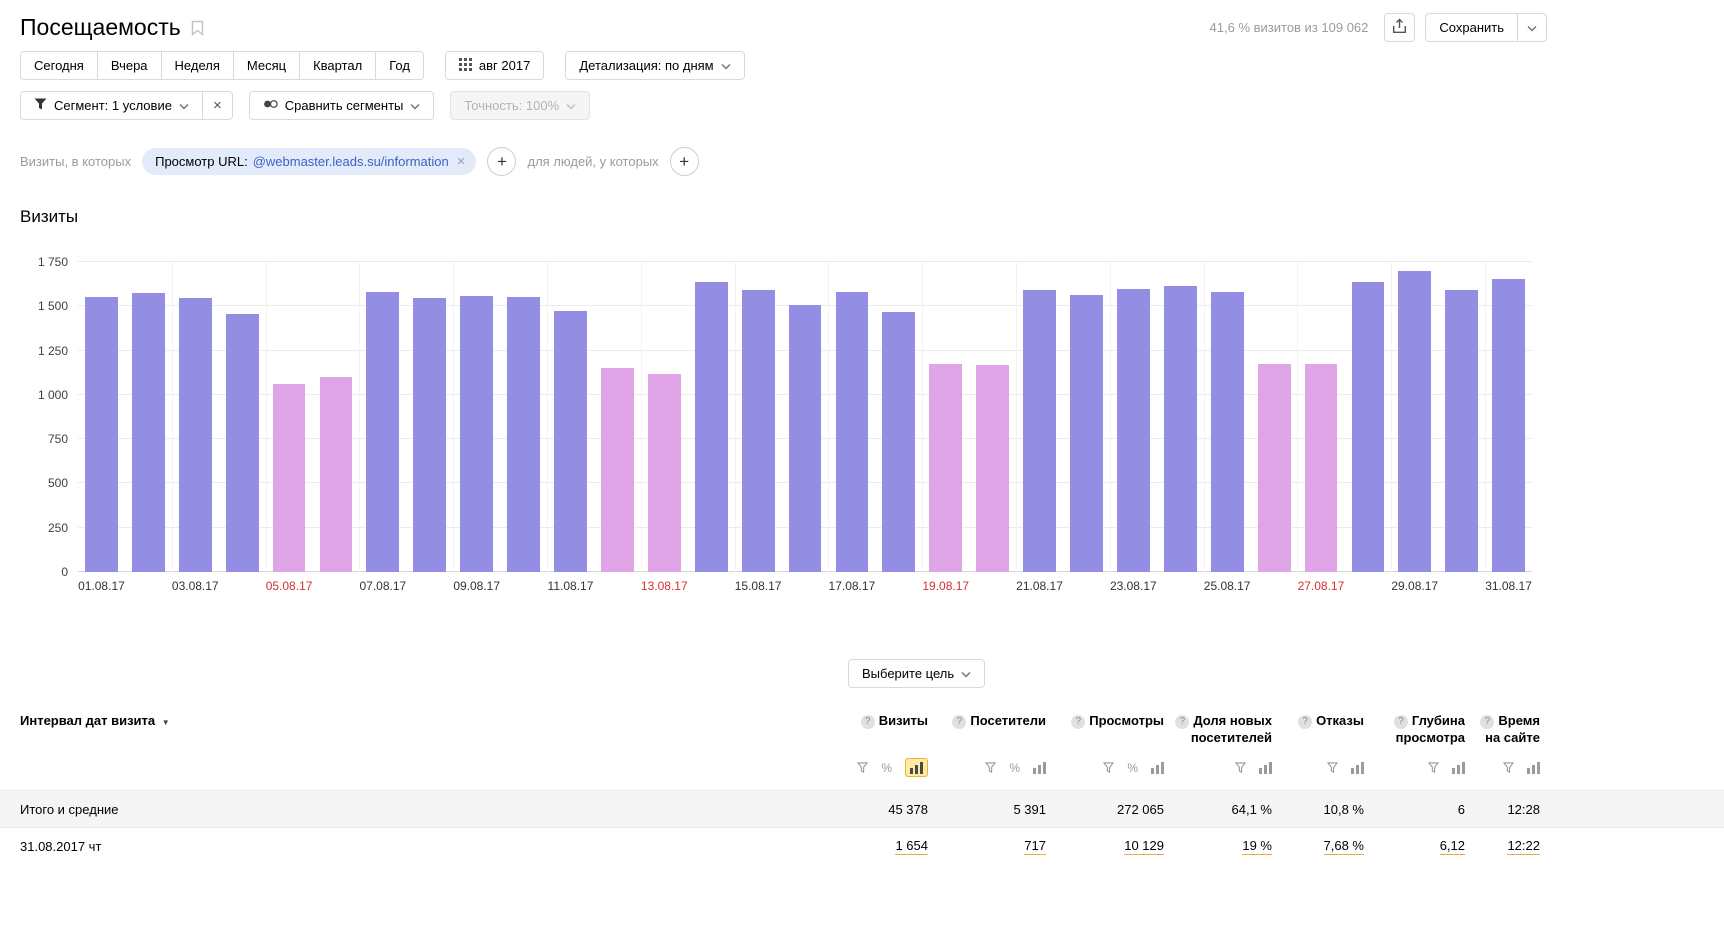  What do you see at coordinates (1471, 27) in the screenshot?
I see `save-button: Сохранить` at bounding box center [1471, 27].